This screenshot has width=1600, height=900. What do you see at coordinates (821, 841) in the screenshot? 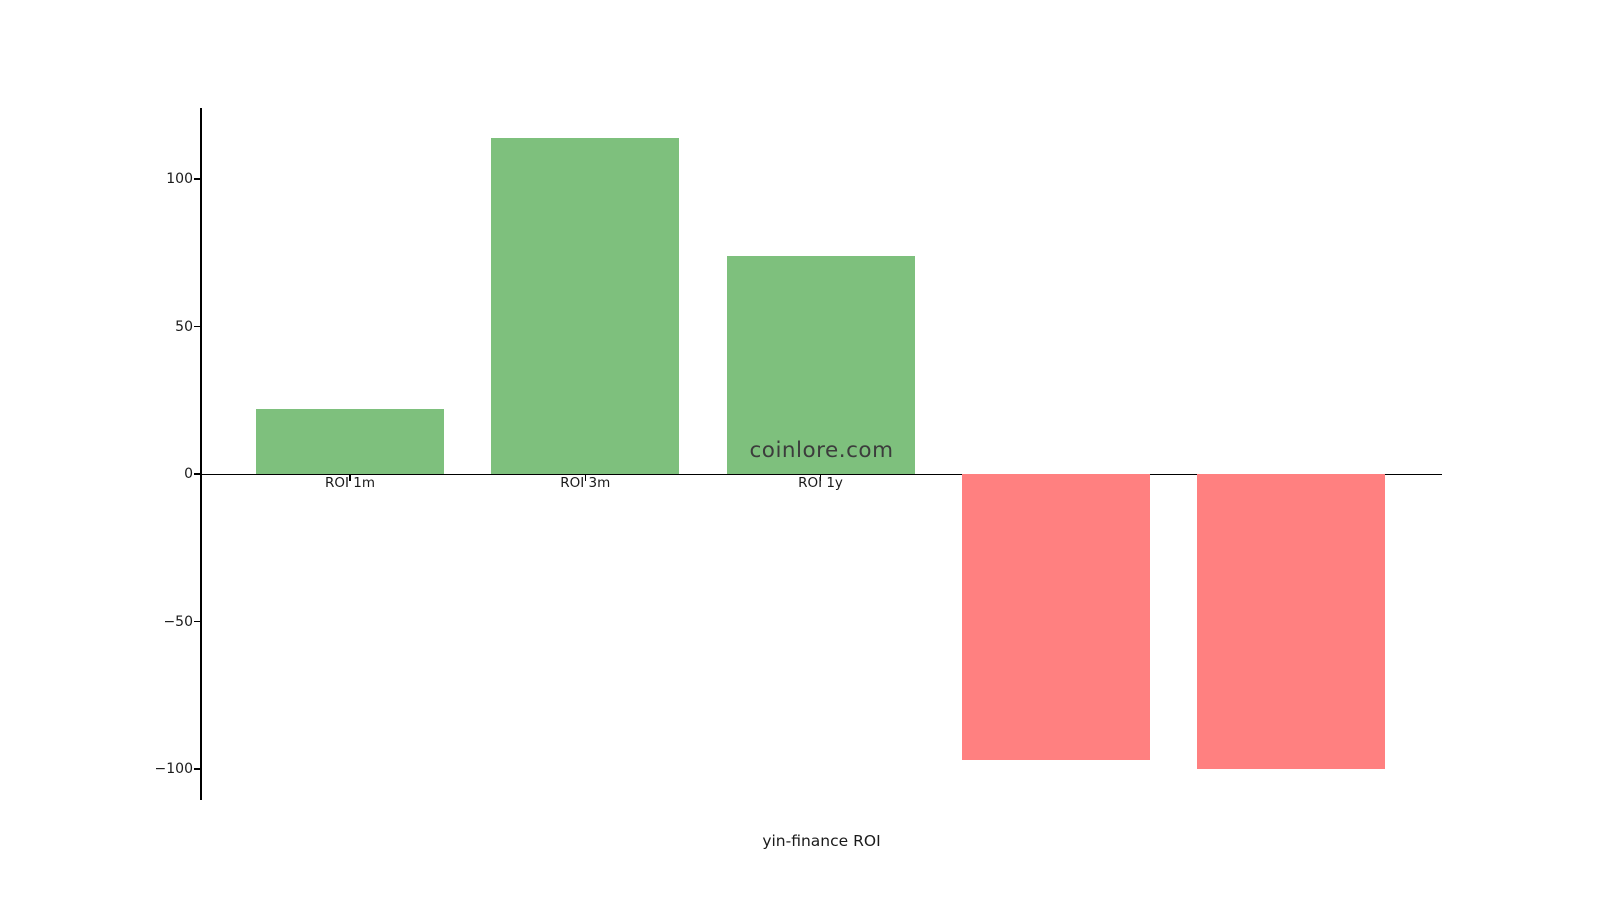
I see `chart-title: yin-finance ROI` at bounding box center [821, 841].